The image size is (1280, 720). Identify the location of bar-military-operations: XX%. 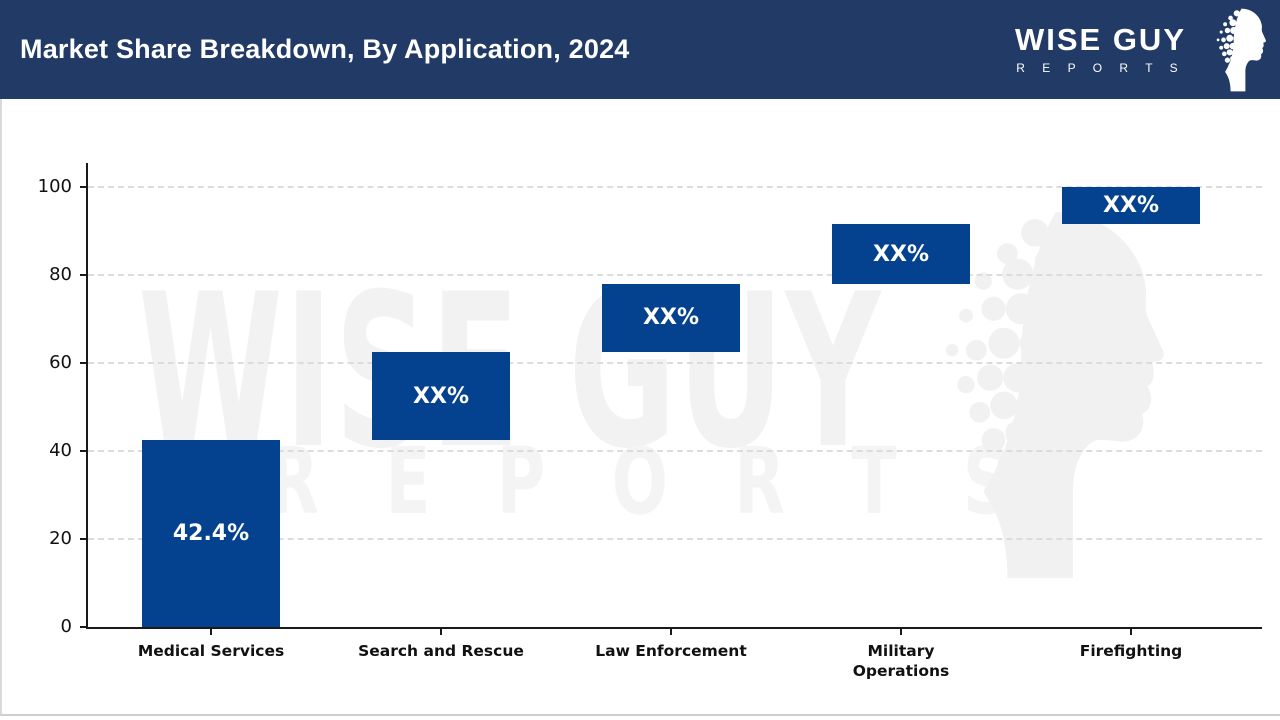
(901, 254).